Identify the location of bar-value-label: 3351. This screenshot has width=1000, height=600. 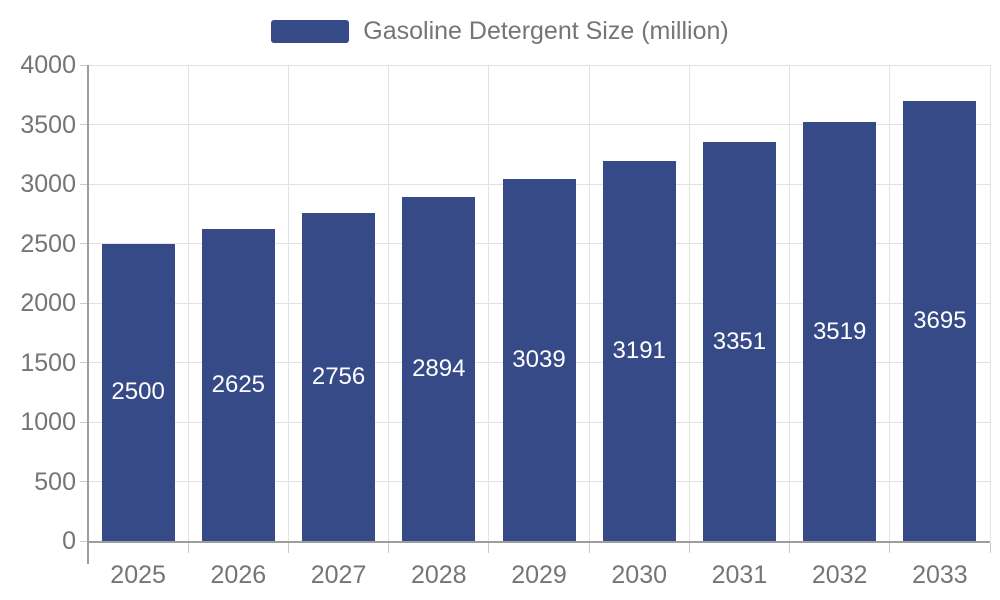
(739, 341).